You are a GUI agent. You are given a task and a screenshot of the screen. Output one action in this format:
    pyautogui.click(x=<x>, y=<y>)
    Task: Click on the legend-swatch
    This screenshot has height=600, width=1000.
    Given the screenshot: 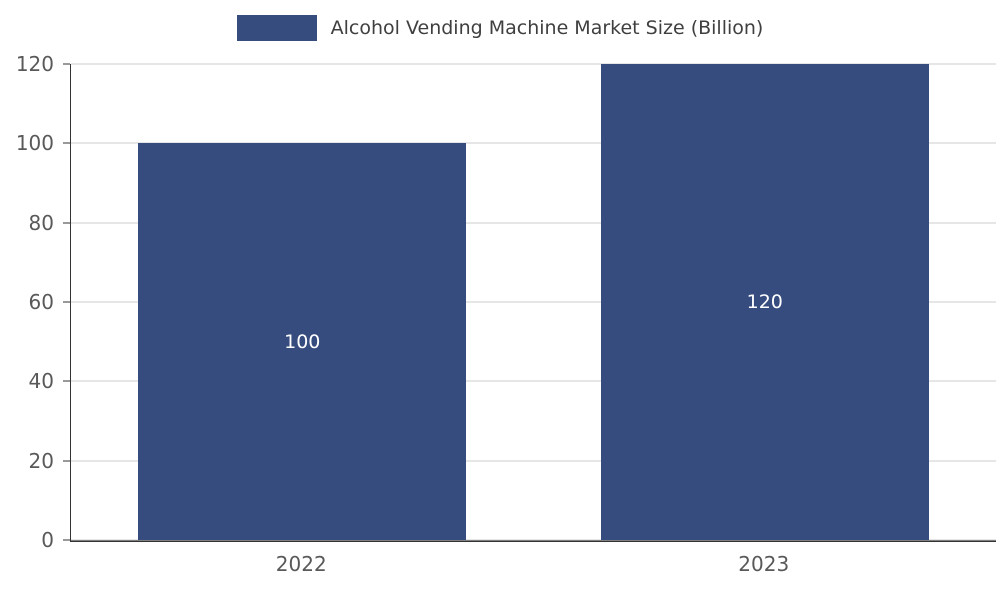 What is the action you would take?
    pyautogui.click(x=276, y=28)
    